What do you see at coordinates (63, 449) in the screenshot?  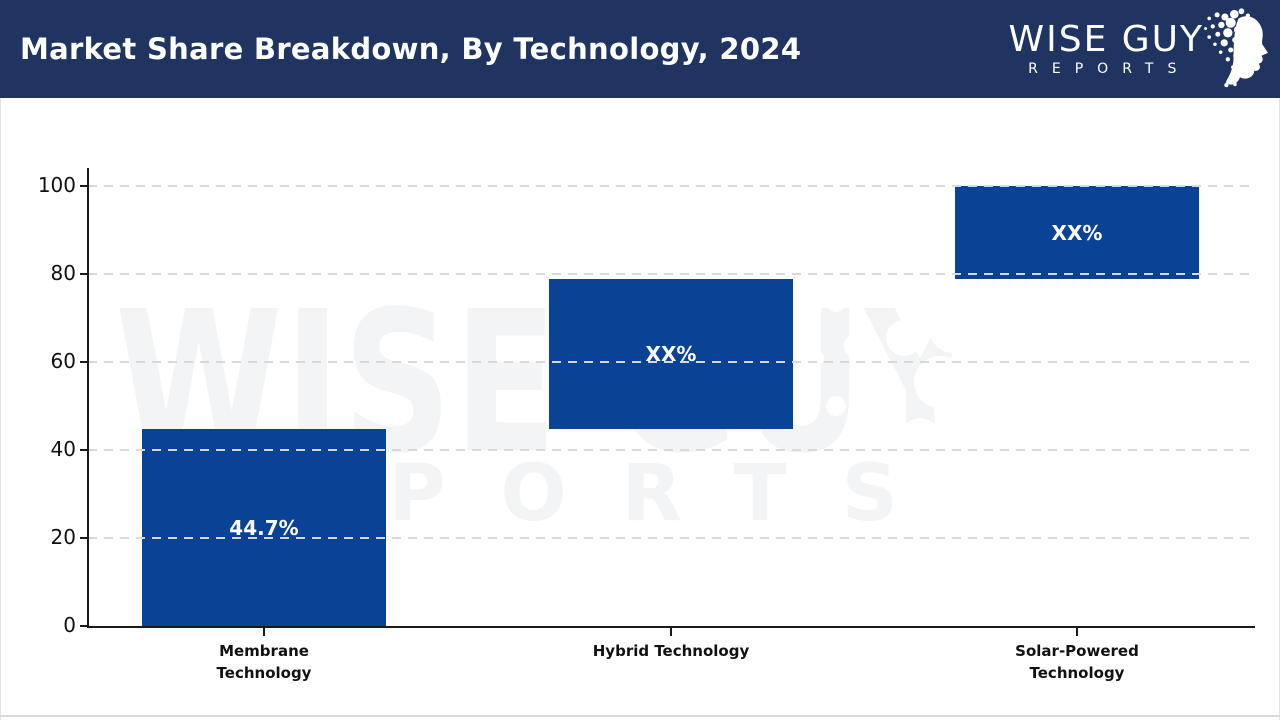 I see `y-tick-label: 40` at bounding box center [63, 449].